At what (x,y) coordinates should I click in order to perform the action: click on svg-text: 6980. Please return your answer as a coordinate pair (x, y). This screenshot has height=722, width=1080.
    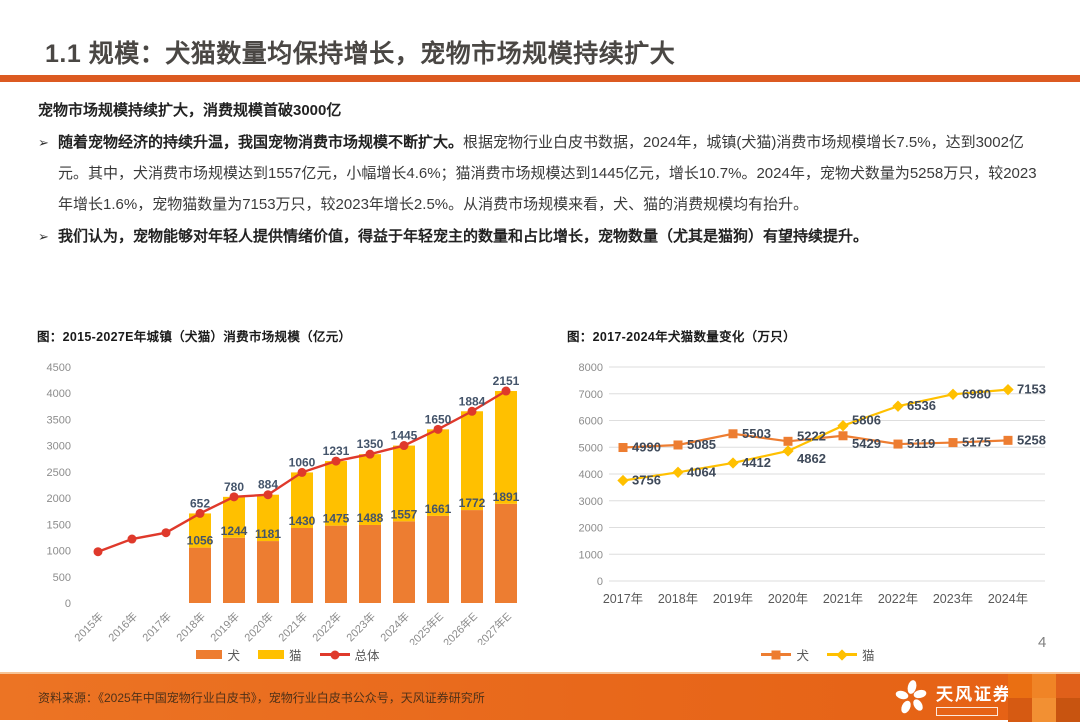
    Looking at the image, I should click on (976, 393).